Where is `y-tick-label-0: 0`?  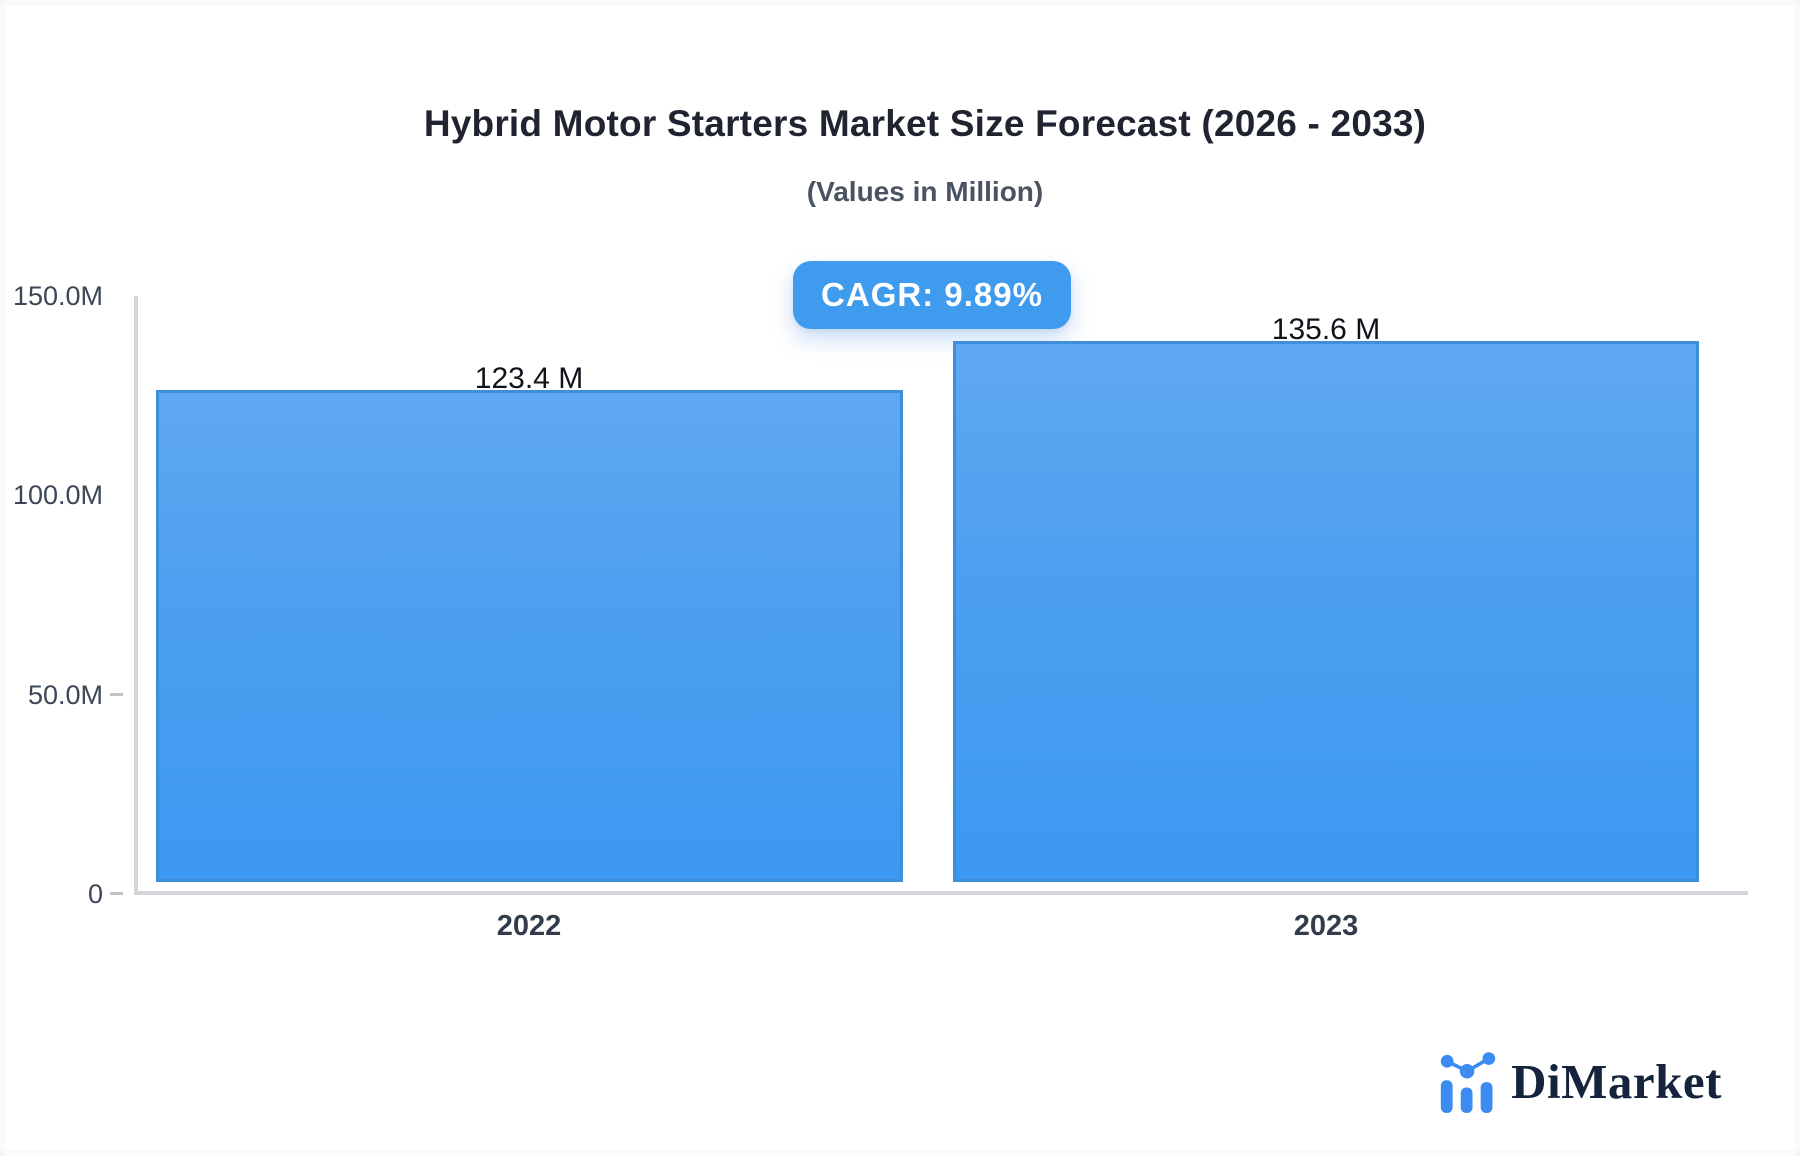 y-tick-label-0: 0 is located at coordinates (95, 894).